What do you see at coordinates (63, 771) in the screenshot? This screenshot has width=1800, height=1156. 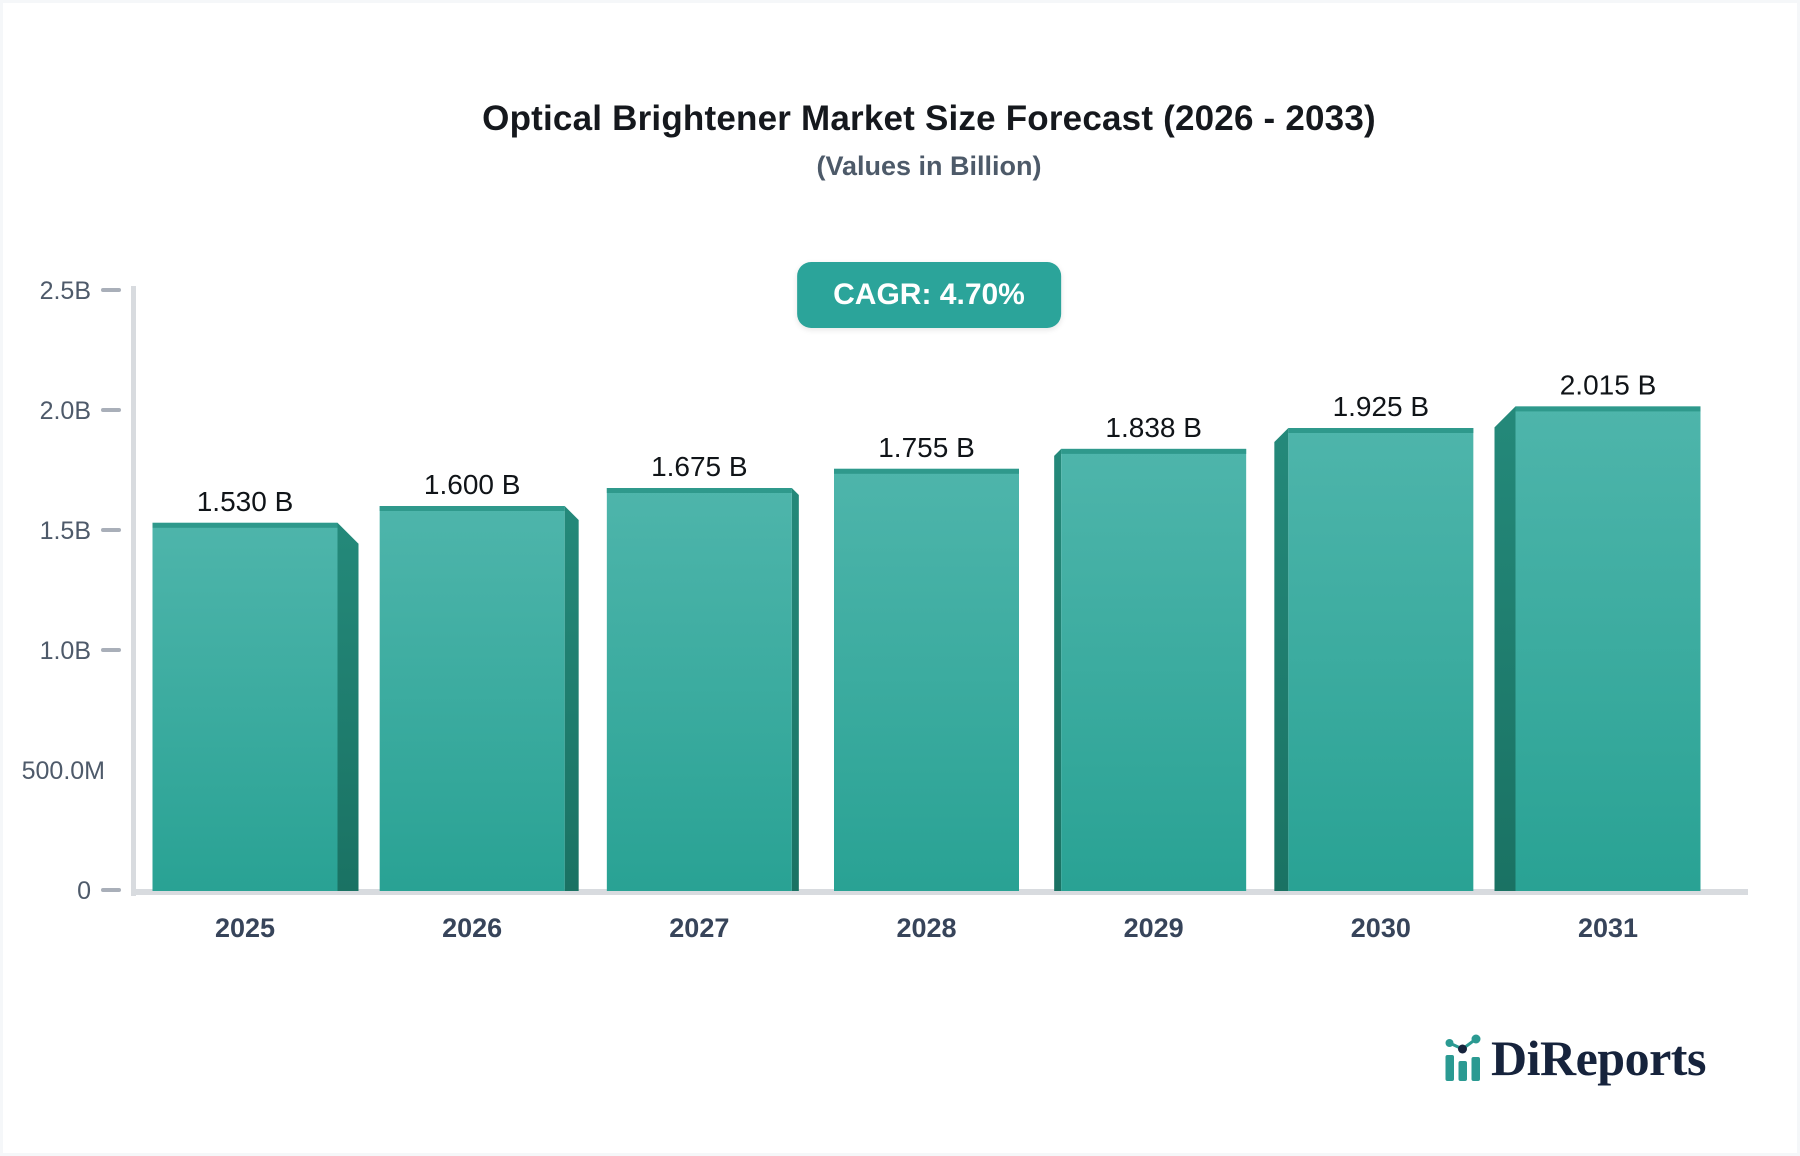 I see `y-axis-label: 500.0M` at bounding box center [63, 771].